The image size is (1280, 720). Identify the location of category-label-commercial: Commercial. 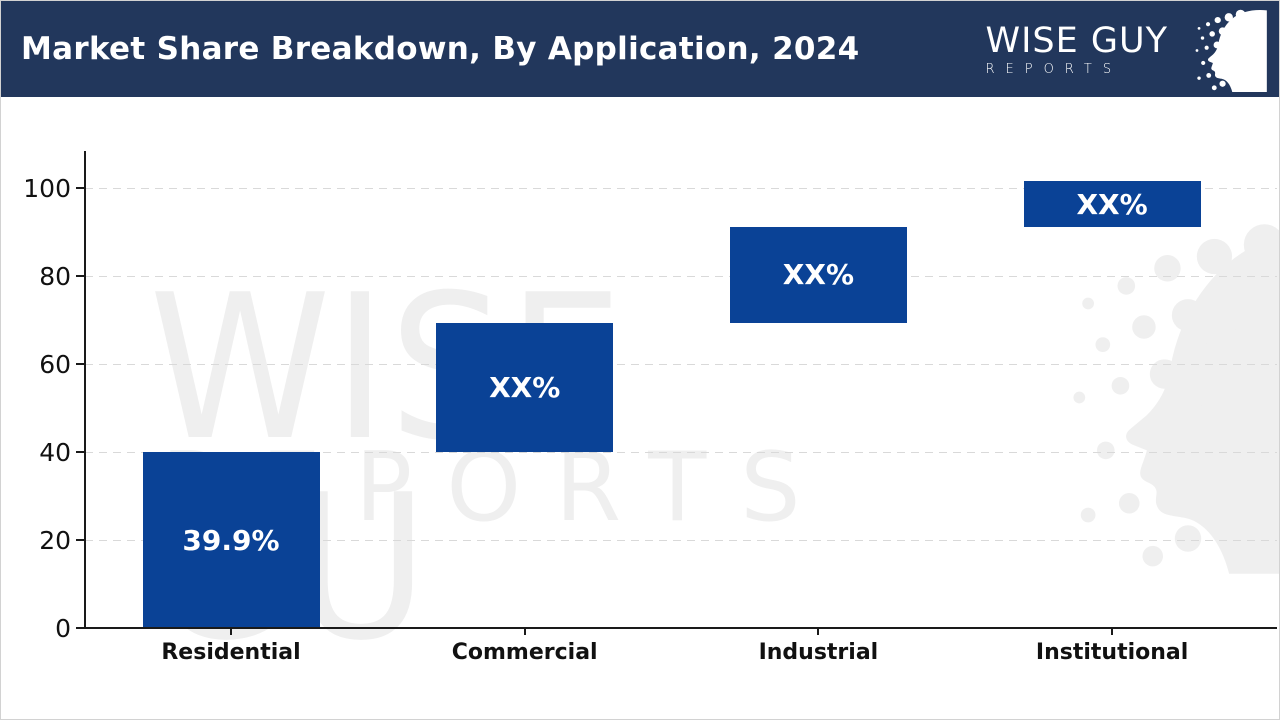
(524, 652).